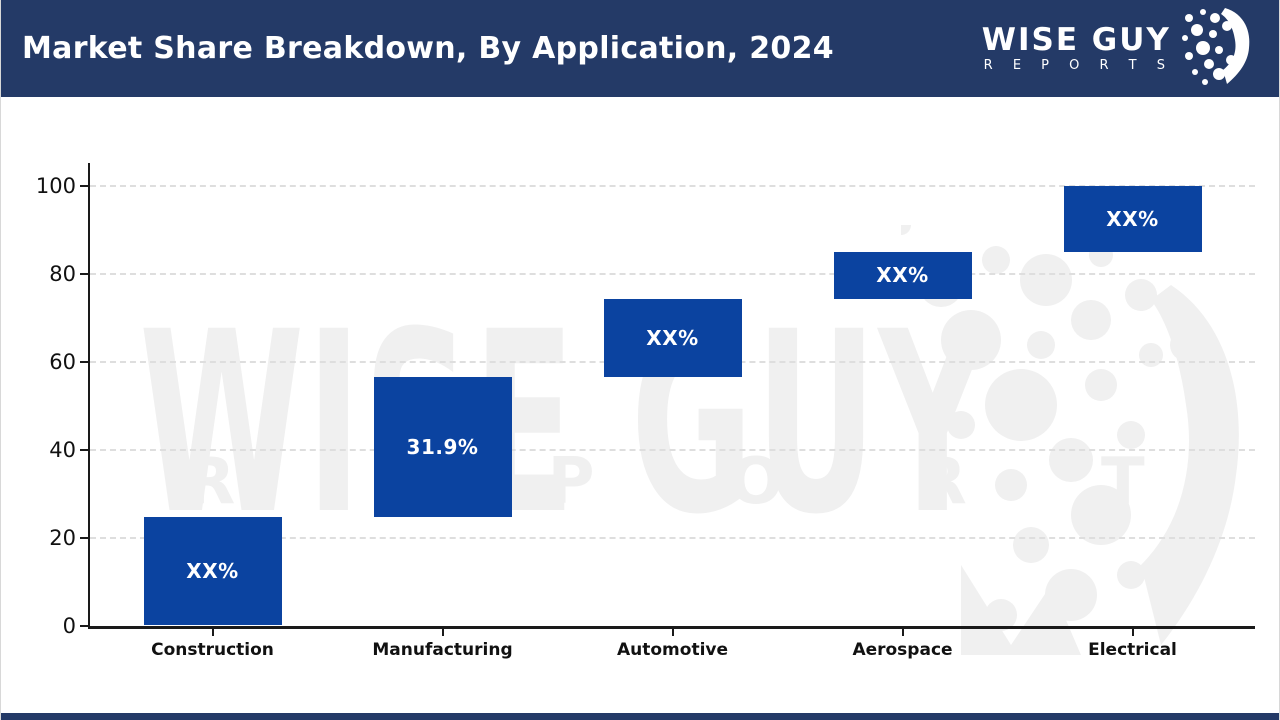 This screenshot has width=1280, height=720. I want to click on x-axis-label: Automotive, so click(672, 649).